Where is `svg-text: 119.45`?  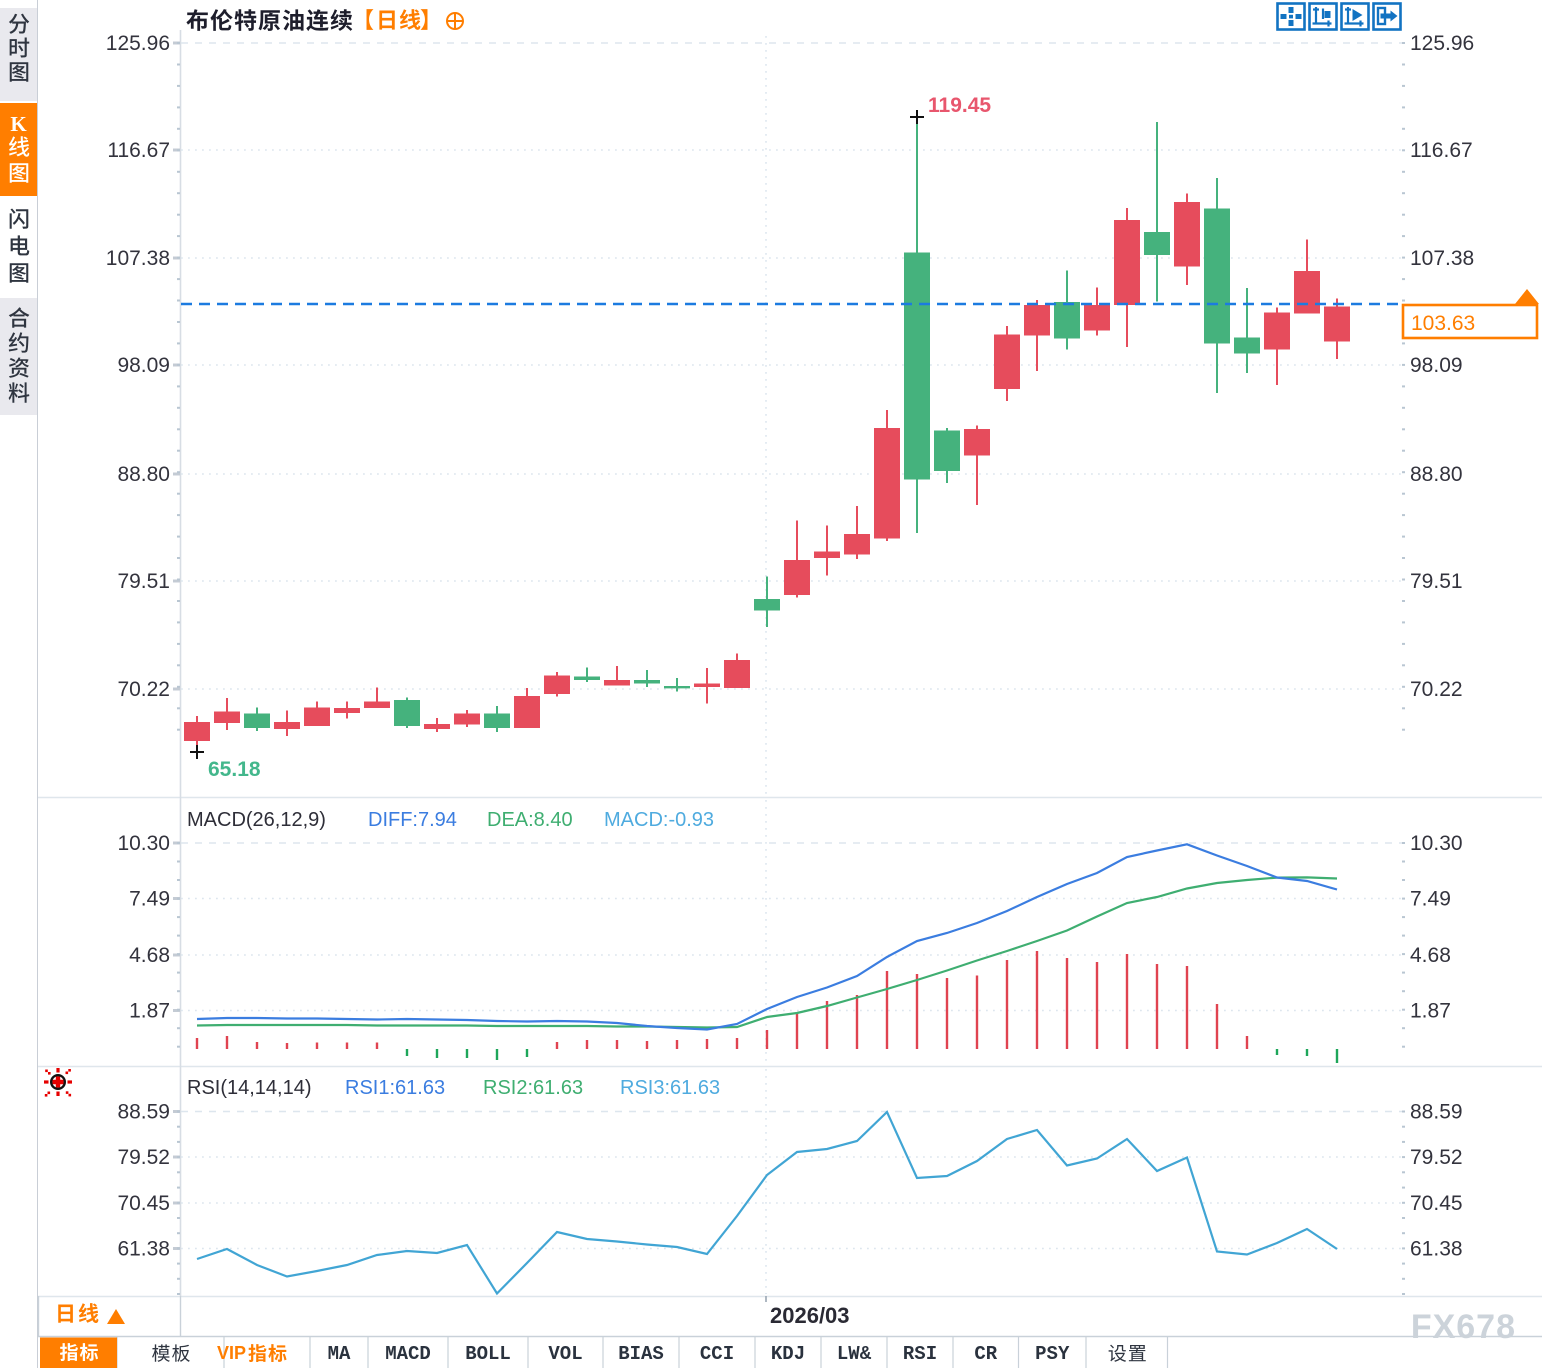
svg-text: 119.45 is located at coordinates (959, 105).